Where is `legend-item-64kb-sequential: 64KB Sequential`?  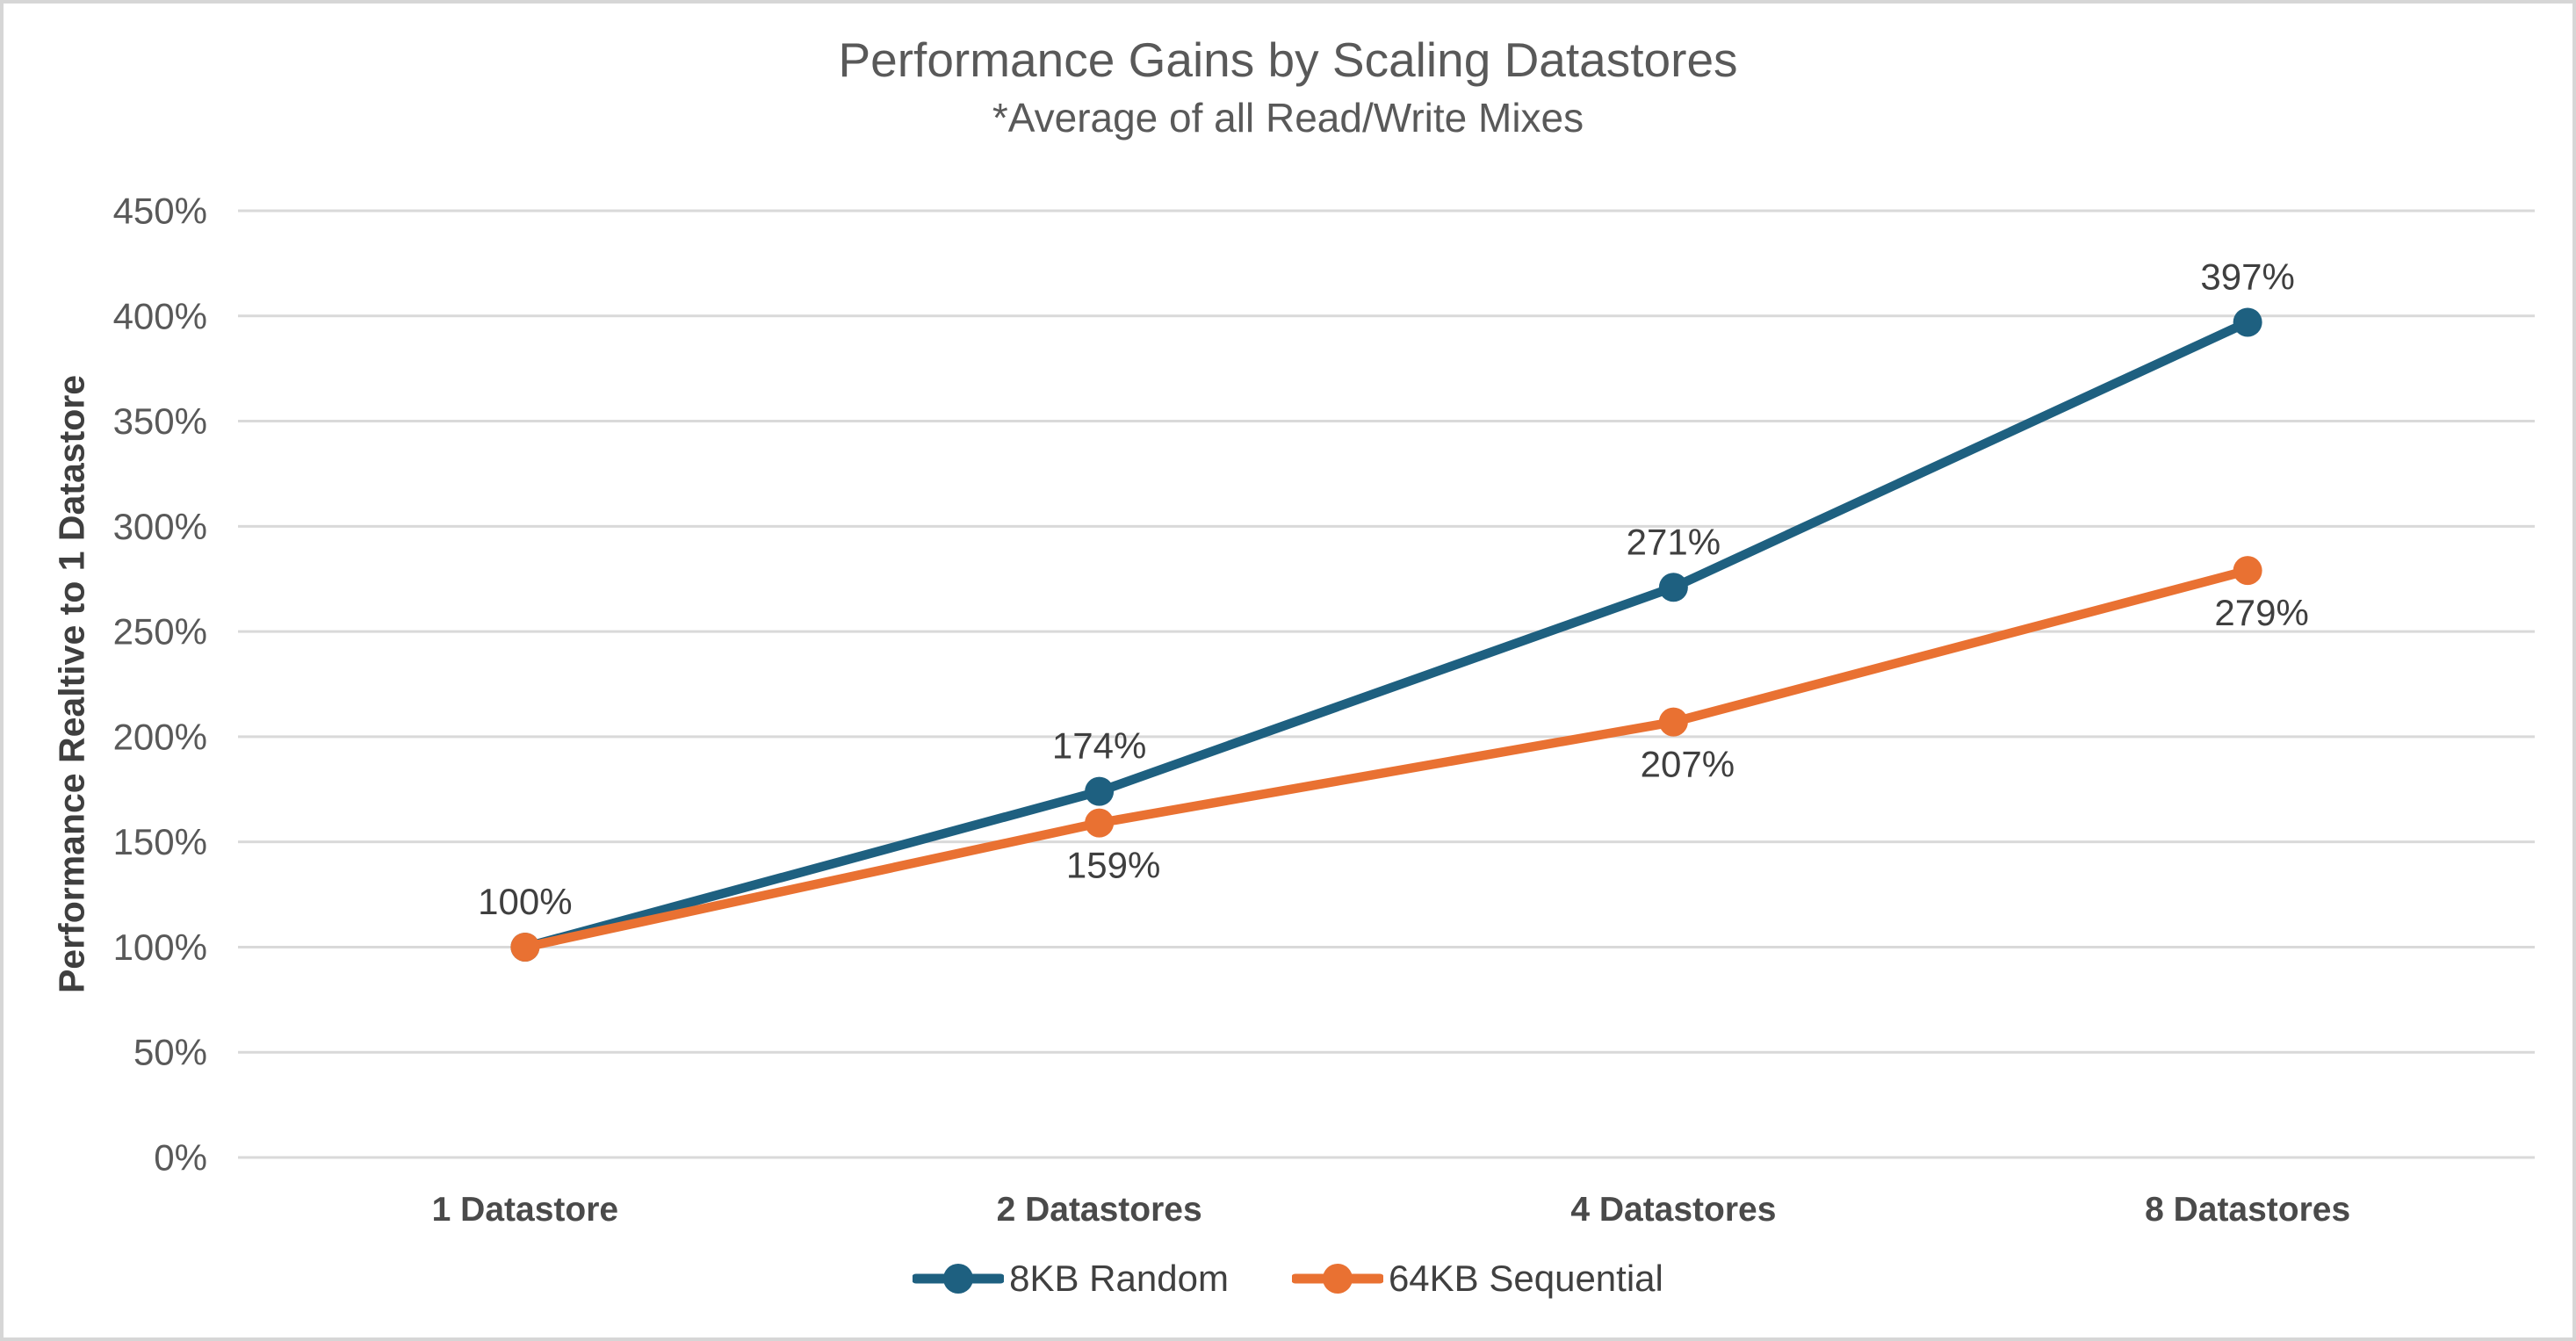 legend-item-64kb-sequential: 64KB Sequential is located at coordinates (1477, 1279).